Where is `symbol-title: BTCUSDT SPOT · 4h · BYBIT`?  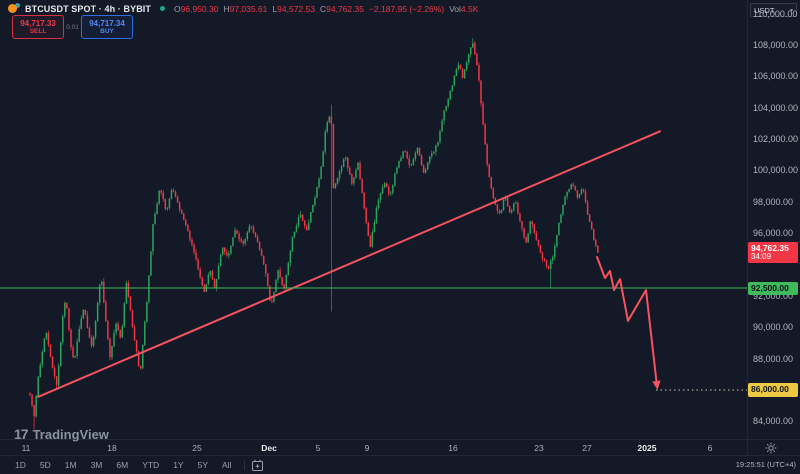 symbol-title: BTCUSDT SPOT · 4h · BYBIT is located at coordinates (88, 8).